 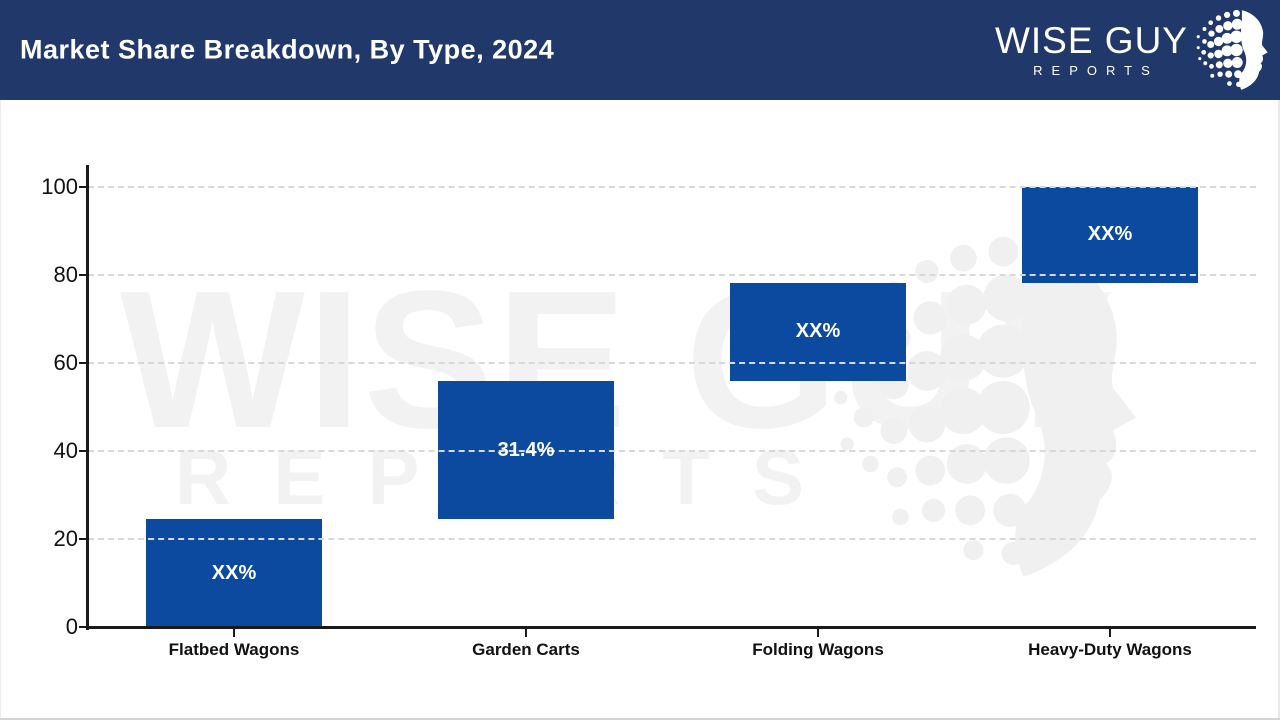 I want to click on y-tick-label-100: 100, so click(x=59, y=186).